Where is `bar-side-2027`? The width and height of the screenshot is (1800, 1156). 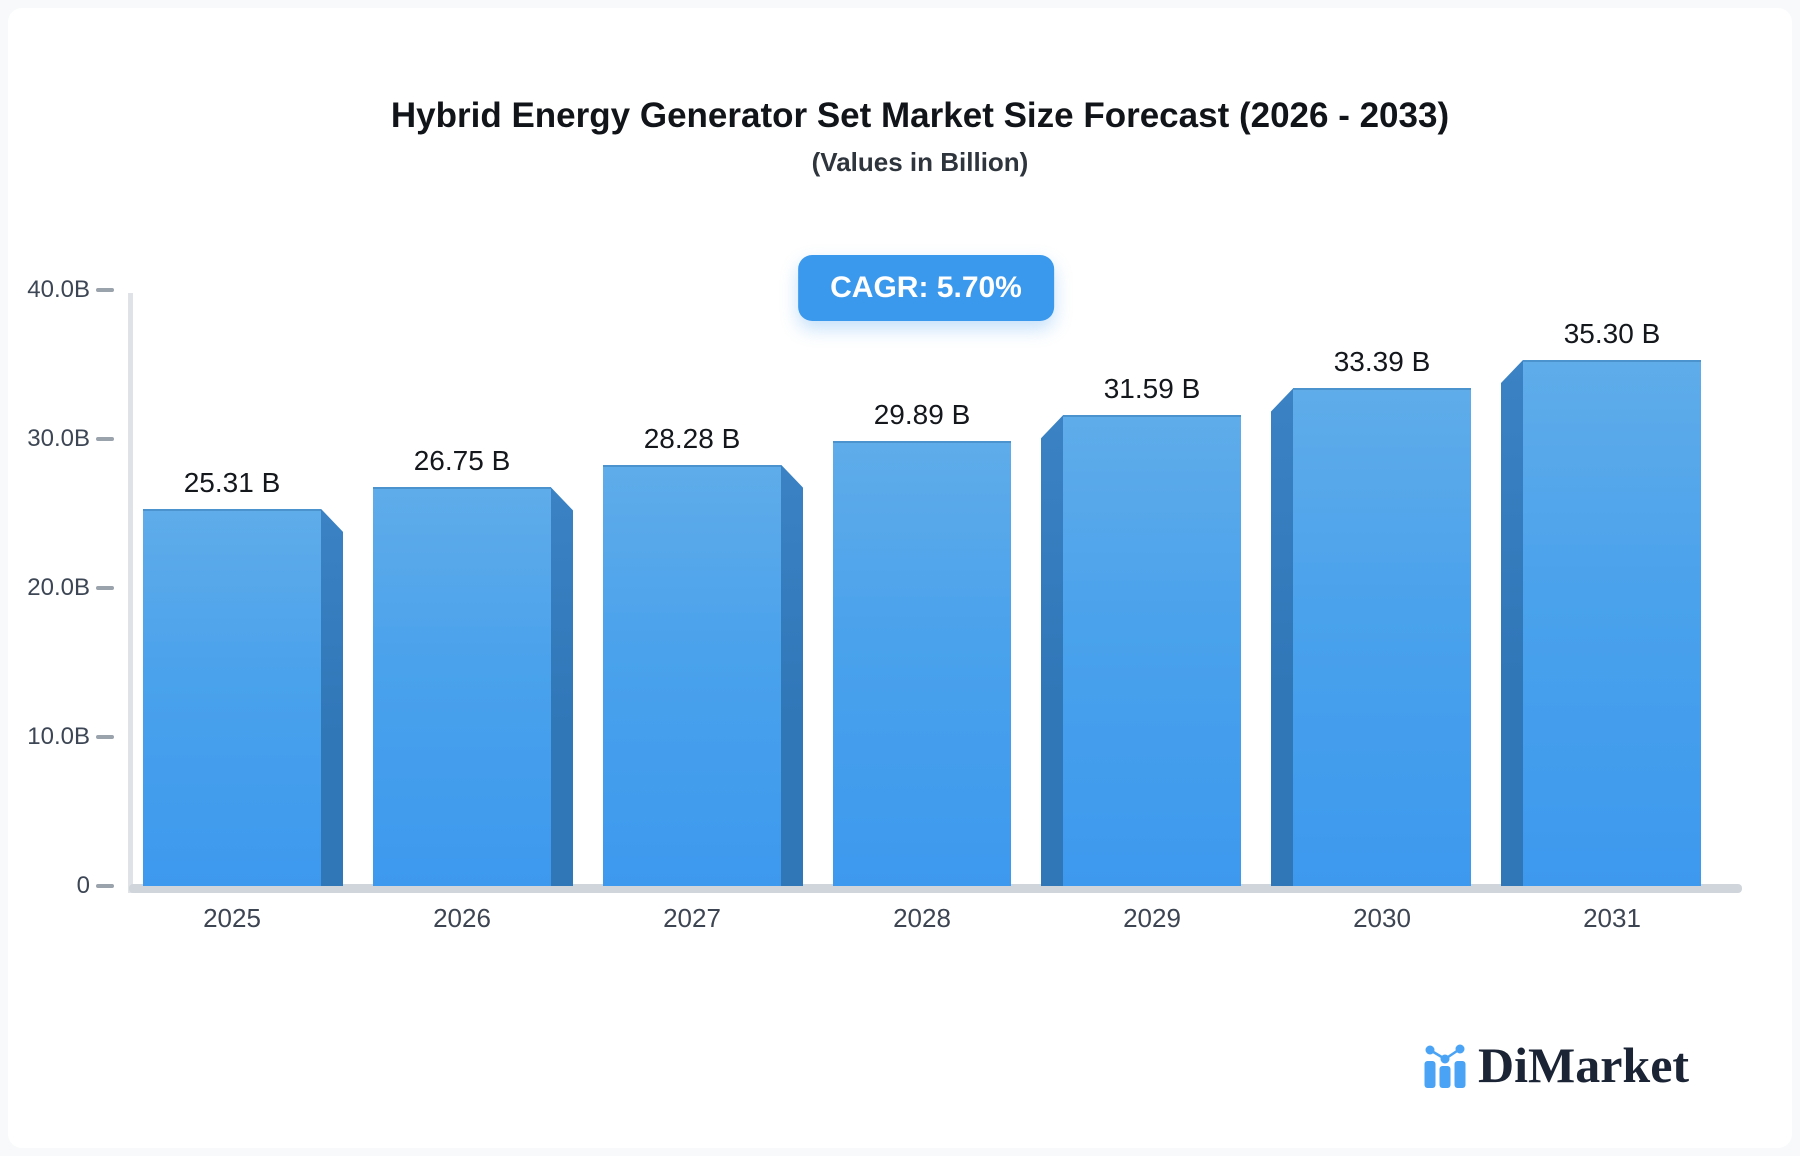 bar-side-2027 is located at coordinates (792, 675).